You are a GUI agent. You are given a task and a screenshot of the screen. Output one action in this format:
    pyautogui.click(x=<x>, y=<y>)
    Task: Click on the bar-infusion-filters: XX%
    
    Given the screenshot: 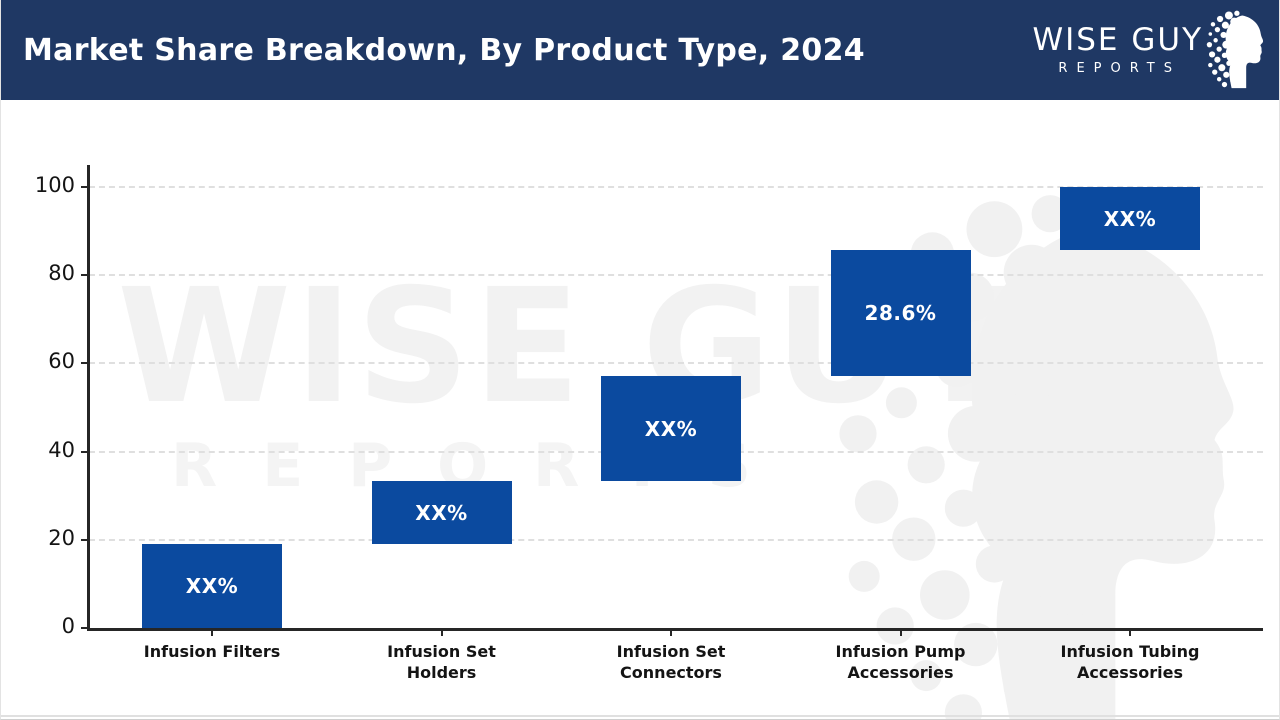 What is the action you would take?
    pyautogui.click(x=212, y=586)
    